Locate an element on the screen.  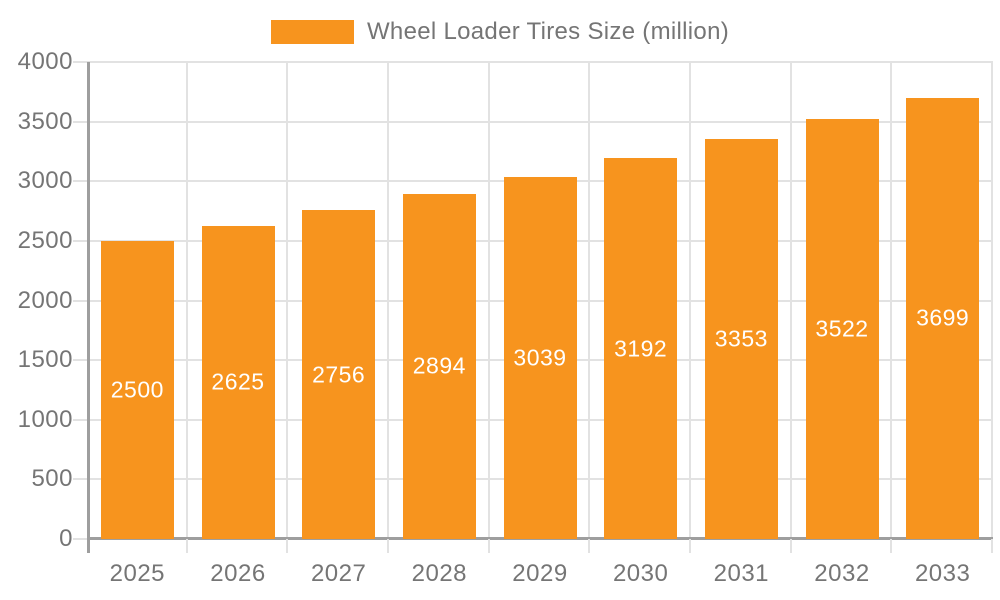
y-axis-tick-label: 2500 is located at coordinates (45, 240).